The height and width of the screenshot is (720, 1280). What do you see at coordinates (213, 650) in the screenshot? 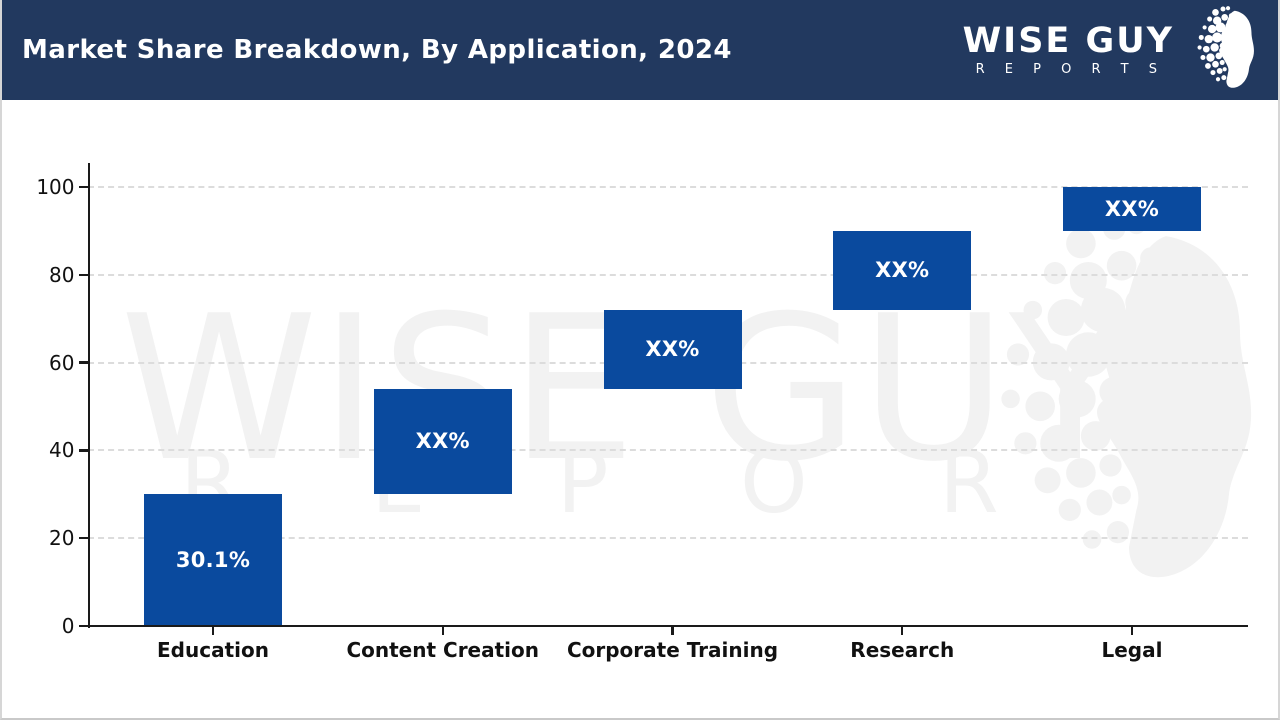
I see `x-axis-label-education: Education` at bounding box center [213, 650].